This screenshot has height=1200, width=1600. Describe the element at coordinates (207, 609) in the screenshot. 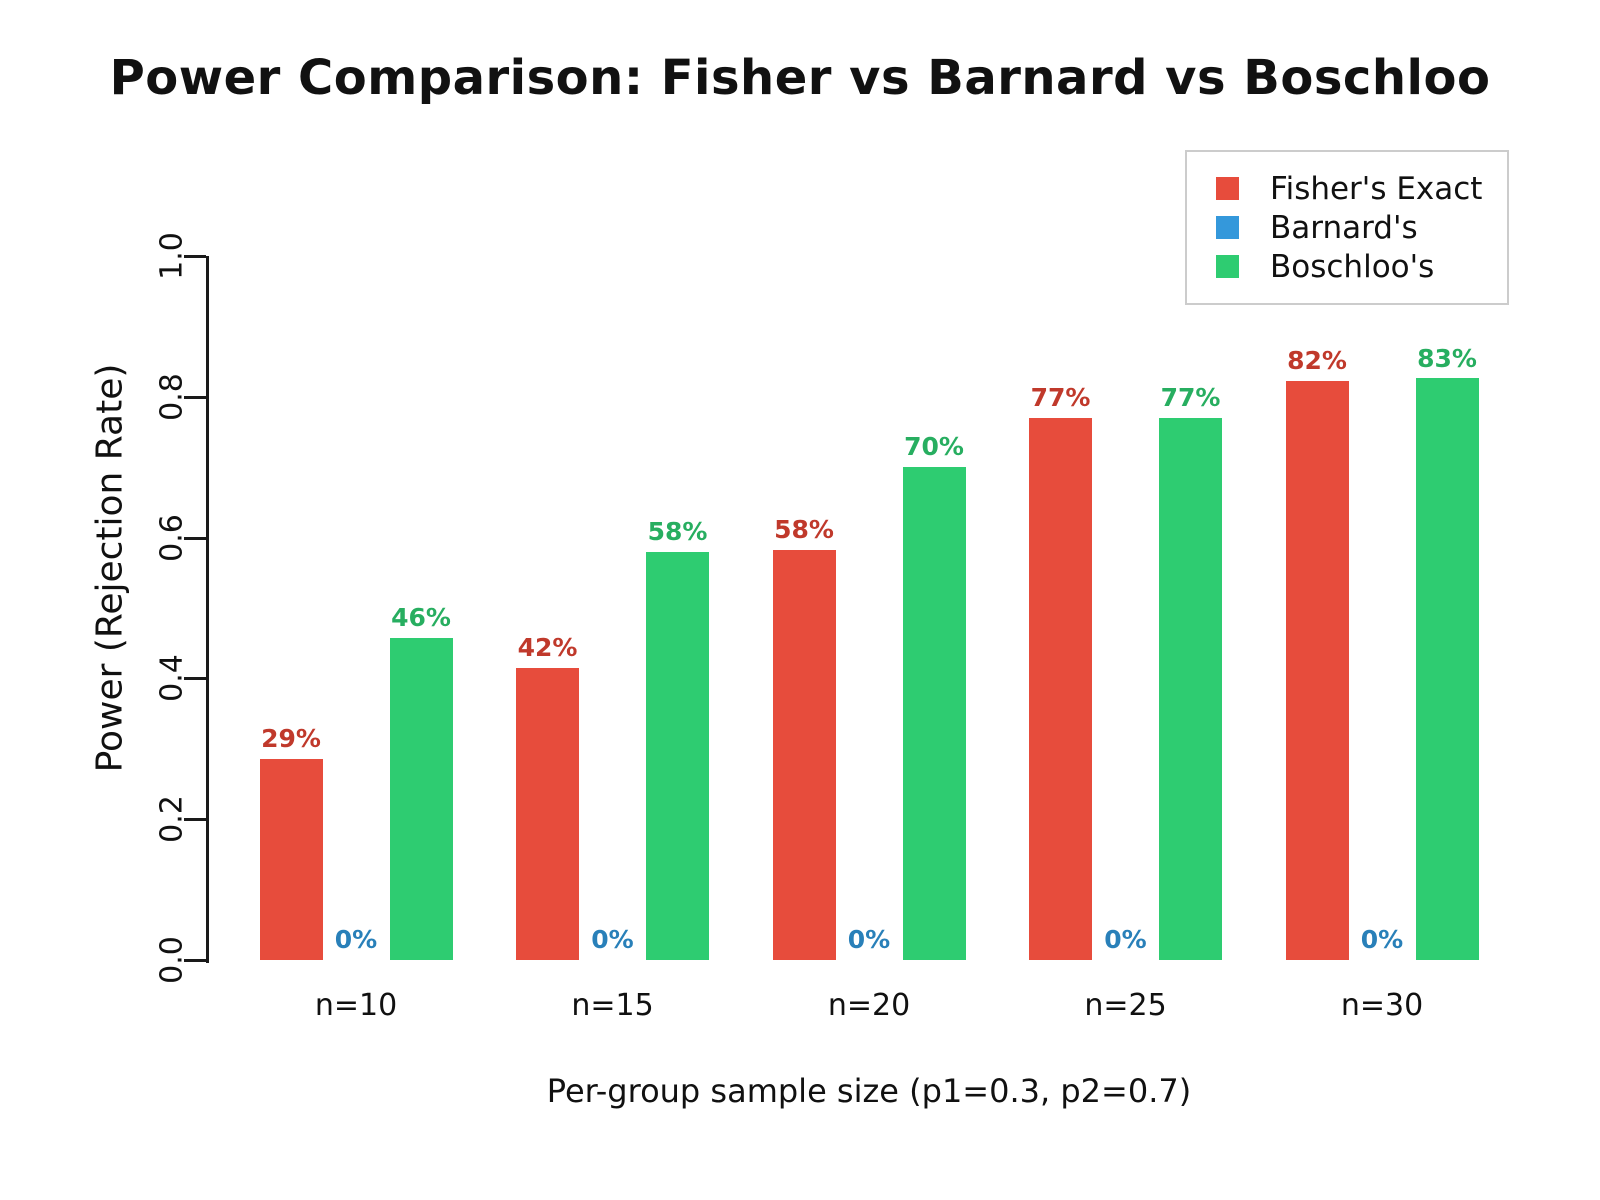

I see `y-axis-line` at that location.